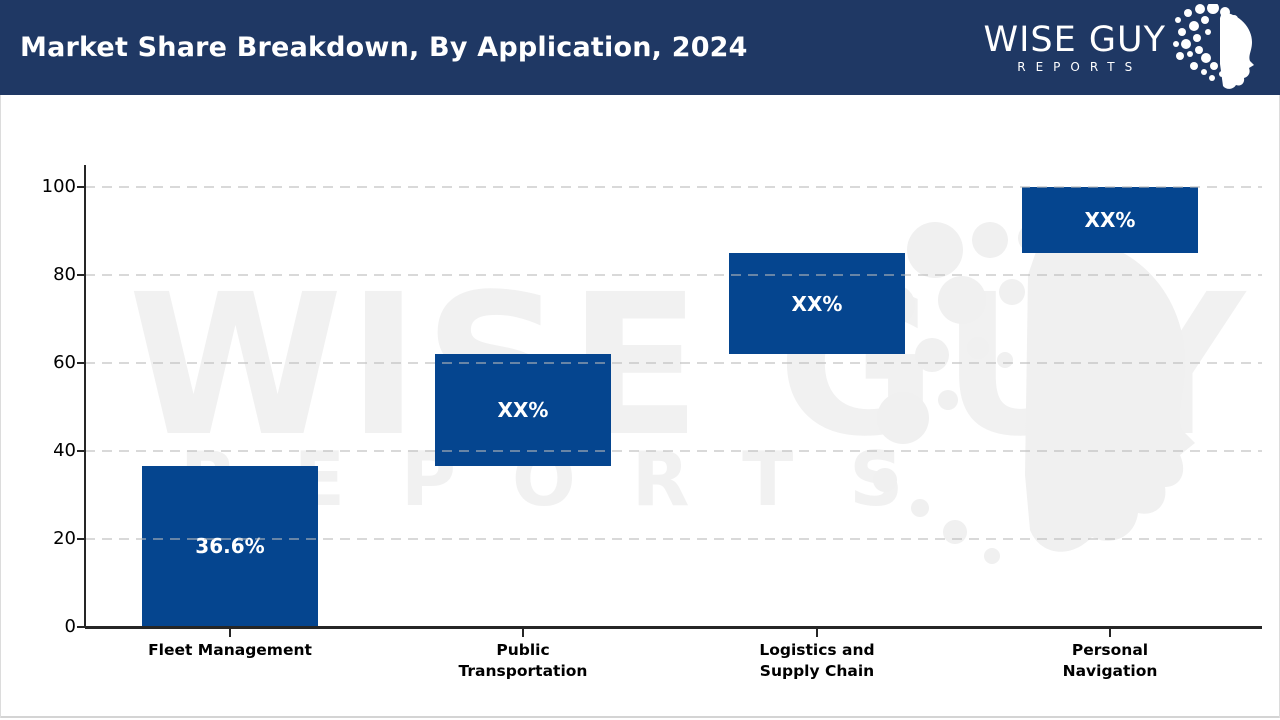 The width and height of the screenshot is (1280, 720). Describe the element at coordinates (1110, 660) in the screenshot. I see `x-category-label-4: Personal Navigation` at that location.